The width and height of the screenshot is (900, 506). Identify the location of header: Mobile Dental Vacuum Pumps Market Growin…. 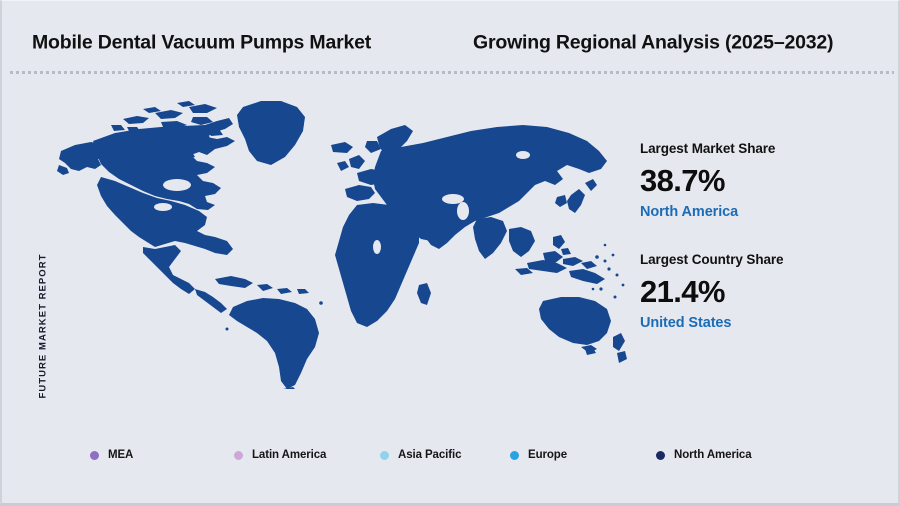
(450, 36).